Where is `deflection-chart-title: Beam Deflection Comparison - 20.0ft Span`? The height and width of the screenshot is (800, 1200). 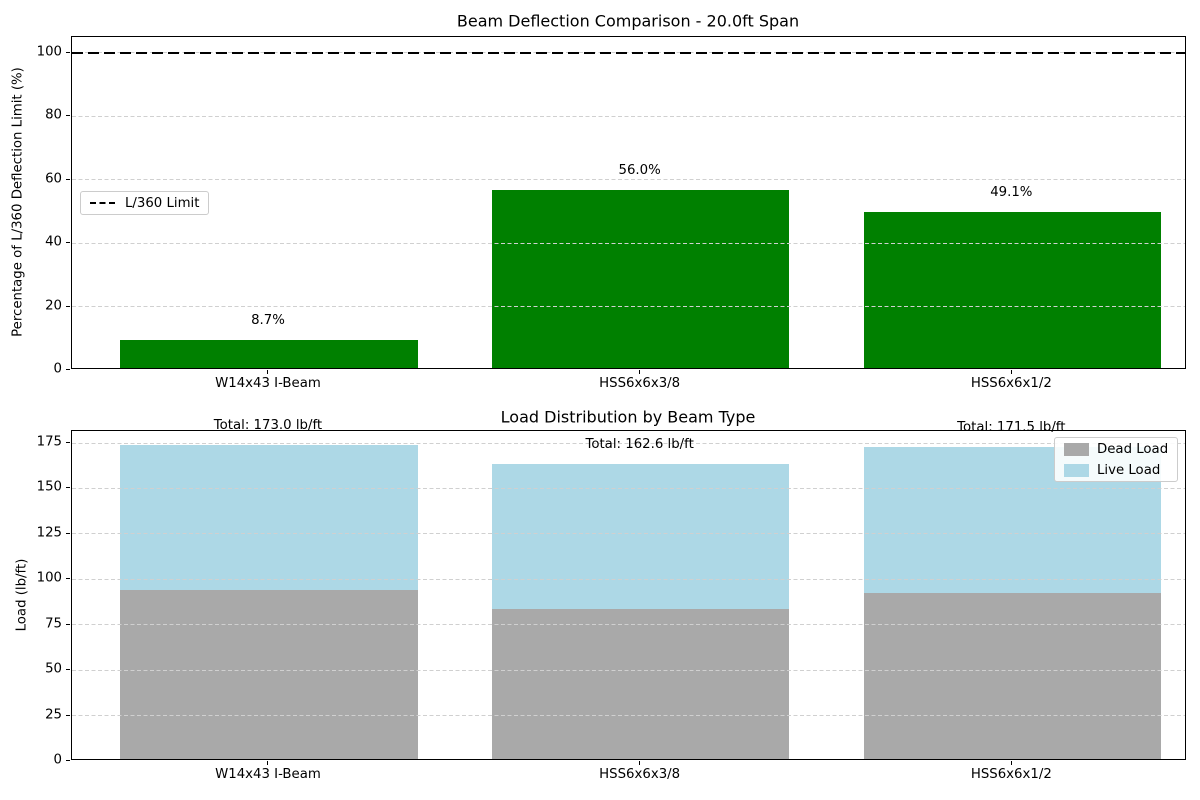
deflection-chart-title: Beam Deflection Comparison - 20.0ft Span is located at coordinates (628, 21).